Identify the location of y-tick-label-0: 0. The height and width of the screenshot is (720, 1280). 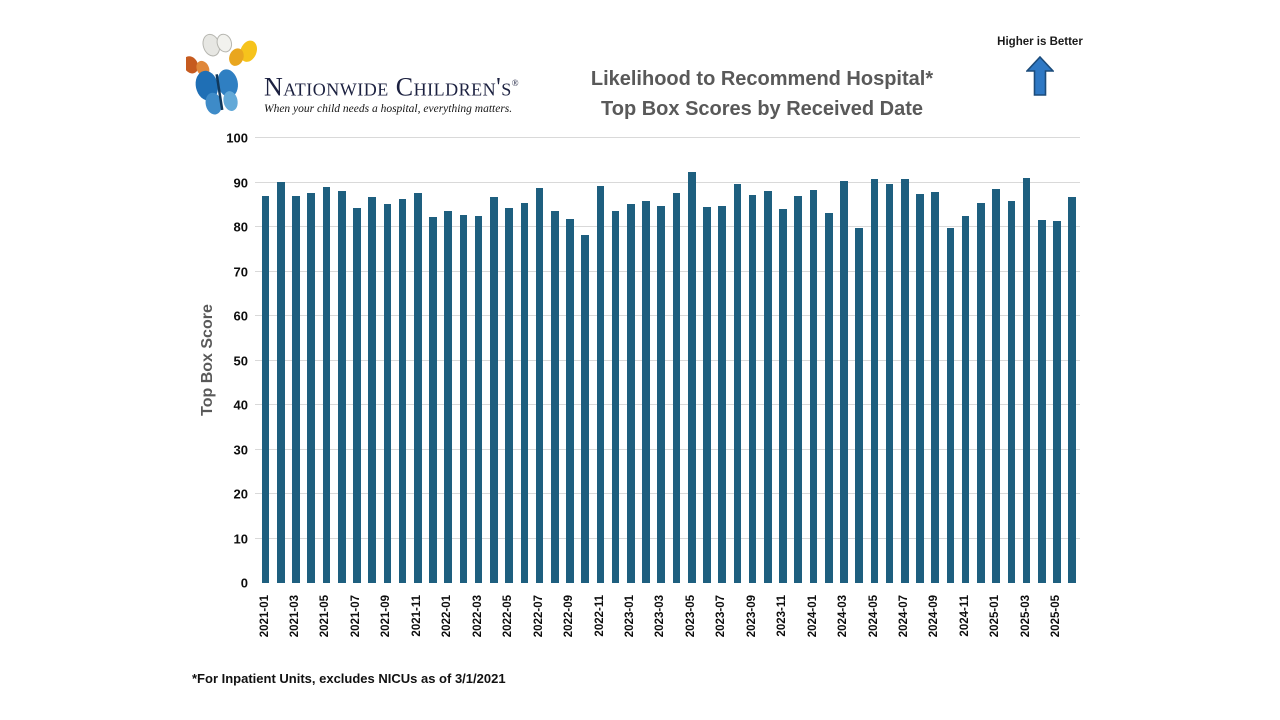
(244, 583).